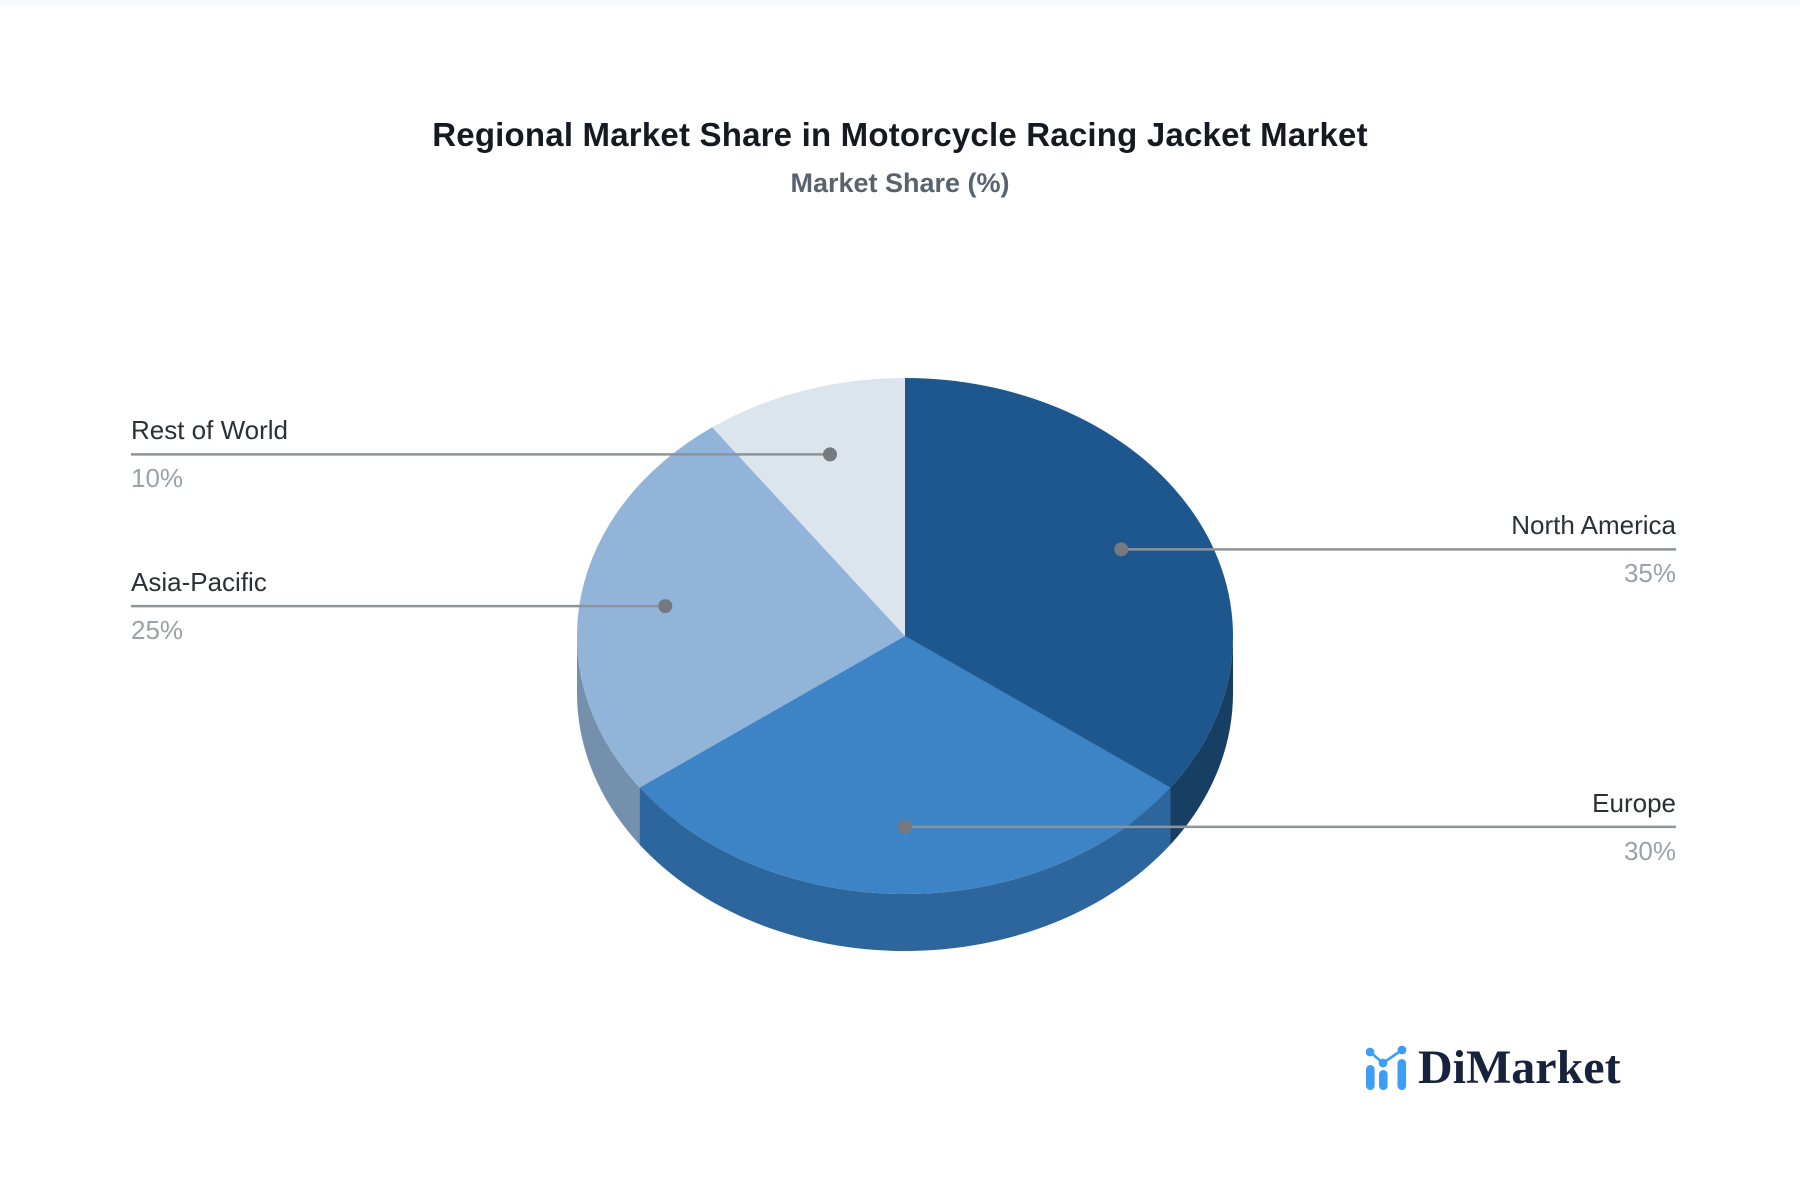 The height and width of the screenshot is (1196, 1800). Describe the element at coordinates (199, 582) in the screenshot. I see `slice-label-asia-pacific: Asia-Pacific` at that location.